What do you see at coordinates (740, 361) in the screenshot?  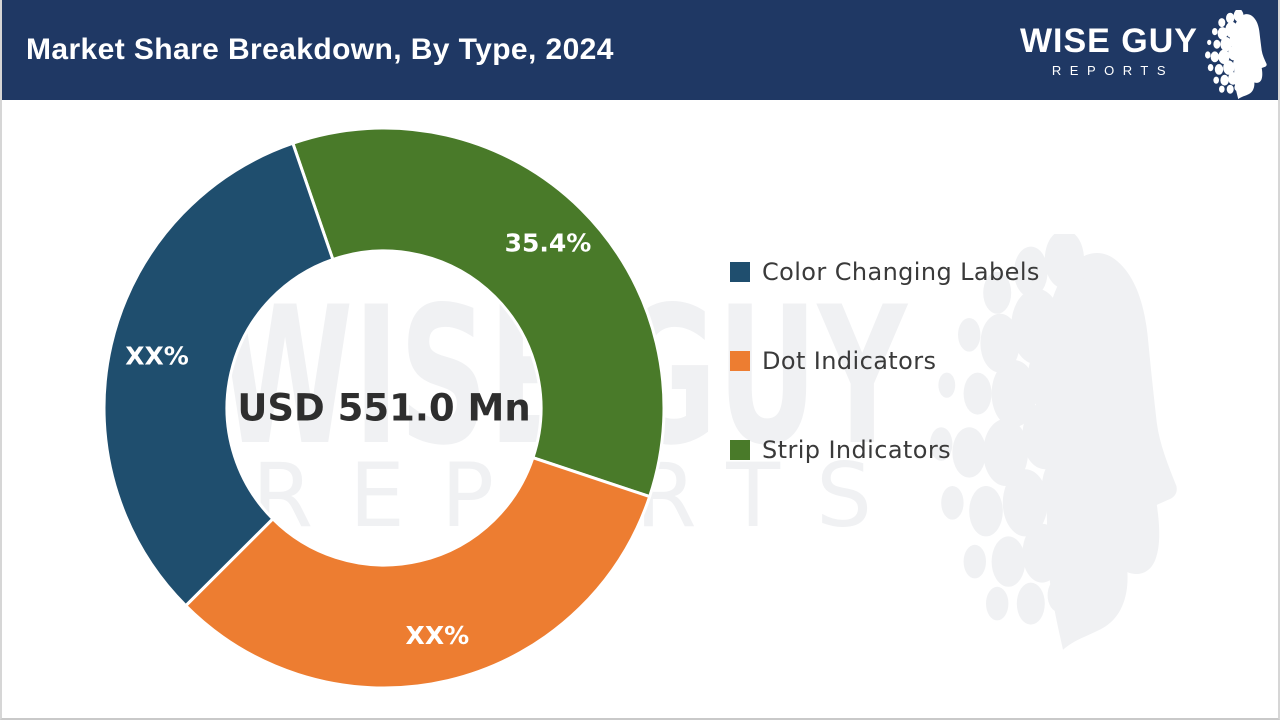 I see `legend-swatch-dot-indicators` at bounding box center [740, 361].